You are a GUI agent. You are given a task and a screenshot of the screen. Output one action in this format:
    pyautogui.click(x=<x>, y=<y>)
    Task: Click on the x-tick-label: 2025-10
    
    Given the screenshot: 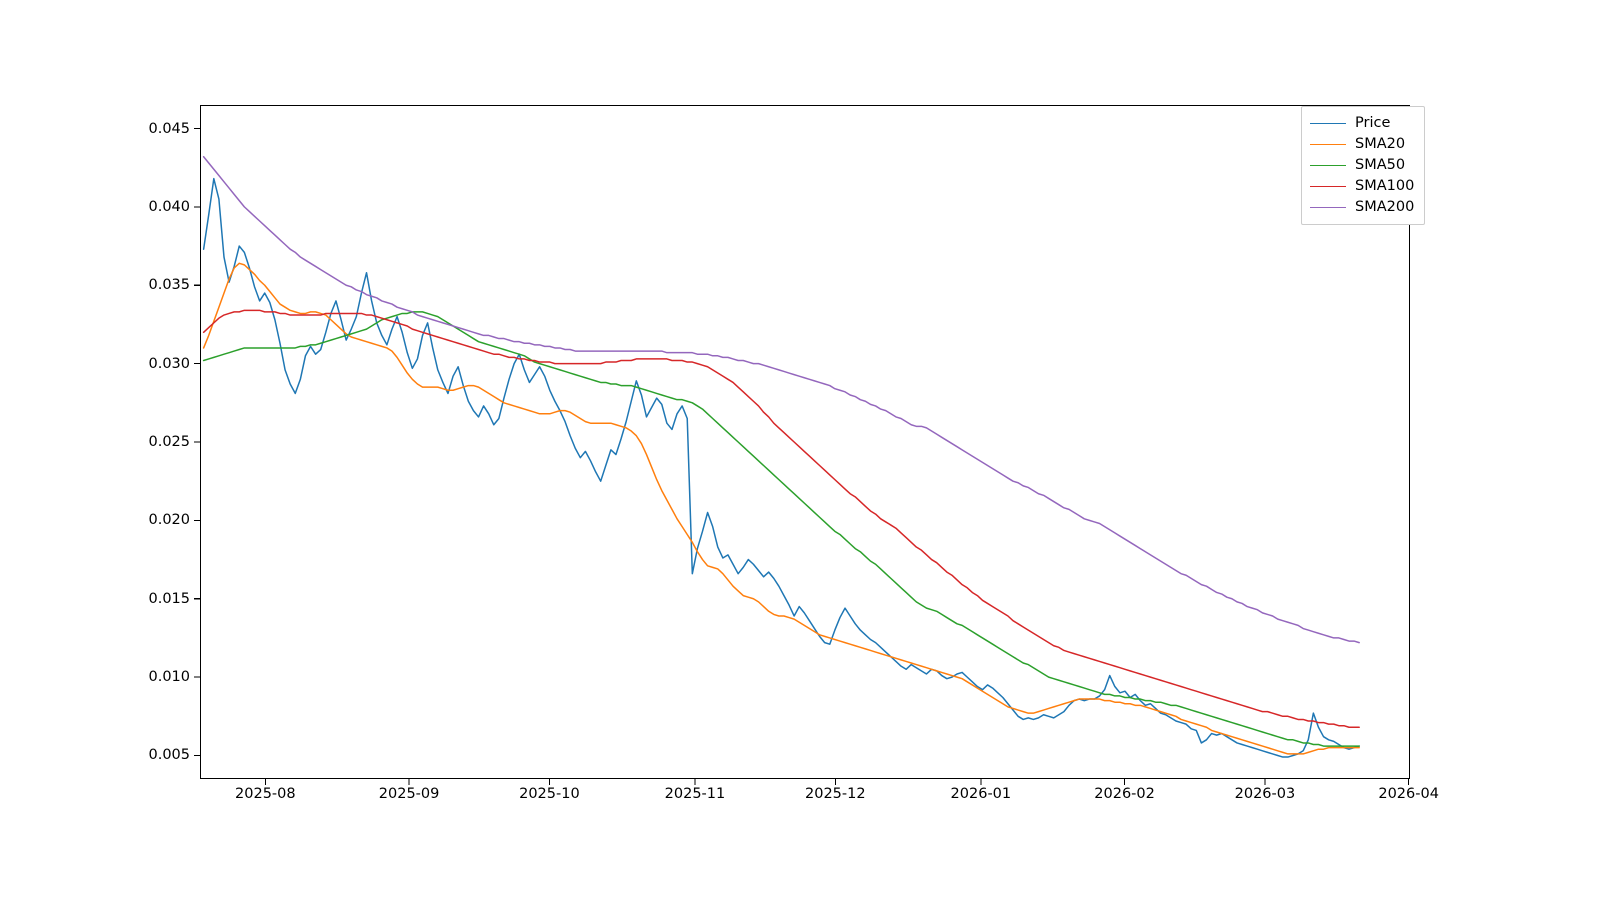 What is the action you would take?
    pyautogui.click(x=549, y=794)
    